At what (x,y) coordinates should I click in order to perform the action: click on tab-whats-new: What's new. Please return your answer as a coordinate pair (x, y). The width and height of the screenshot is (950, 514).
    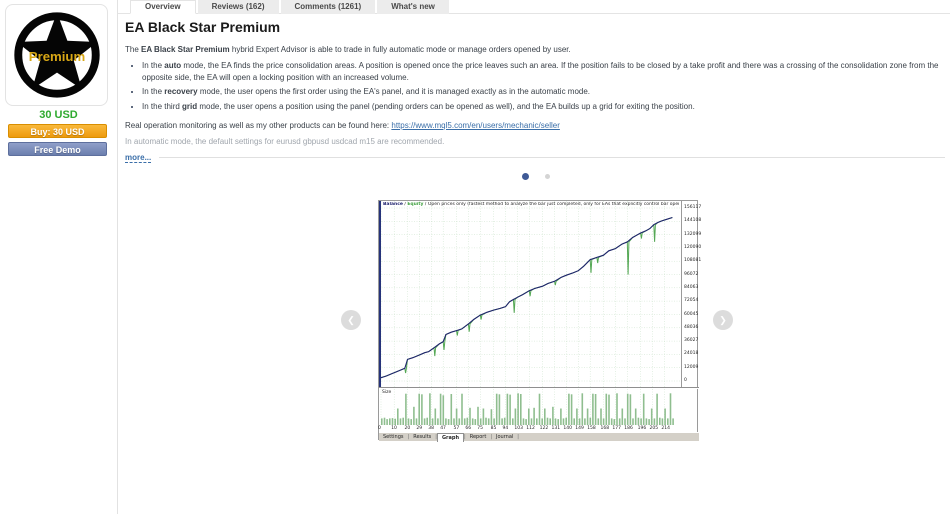
    Looking at the image, I should click on (413, 7).